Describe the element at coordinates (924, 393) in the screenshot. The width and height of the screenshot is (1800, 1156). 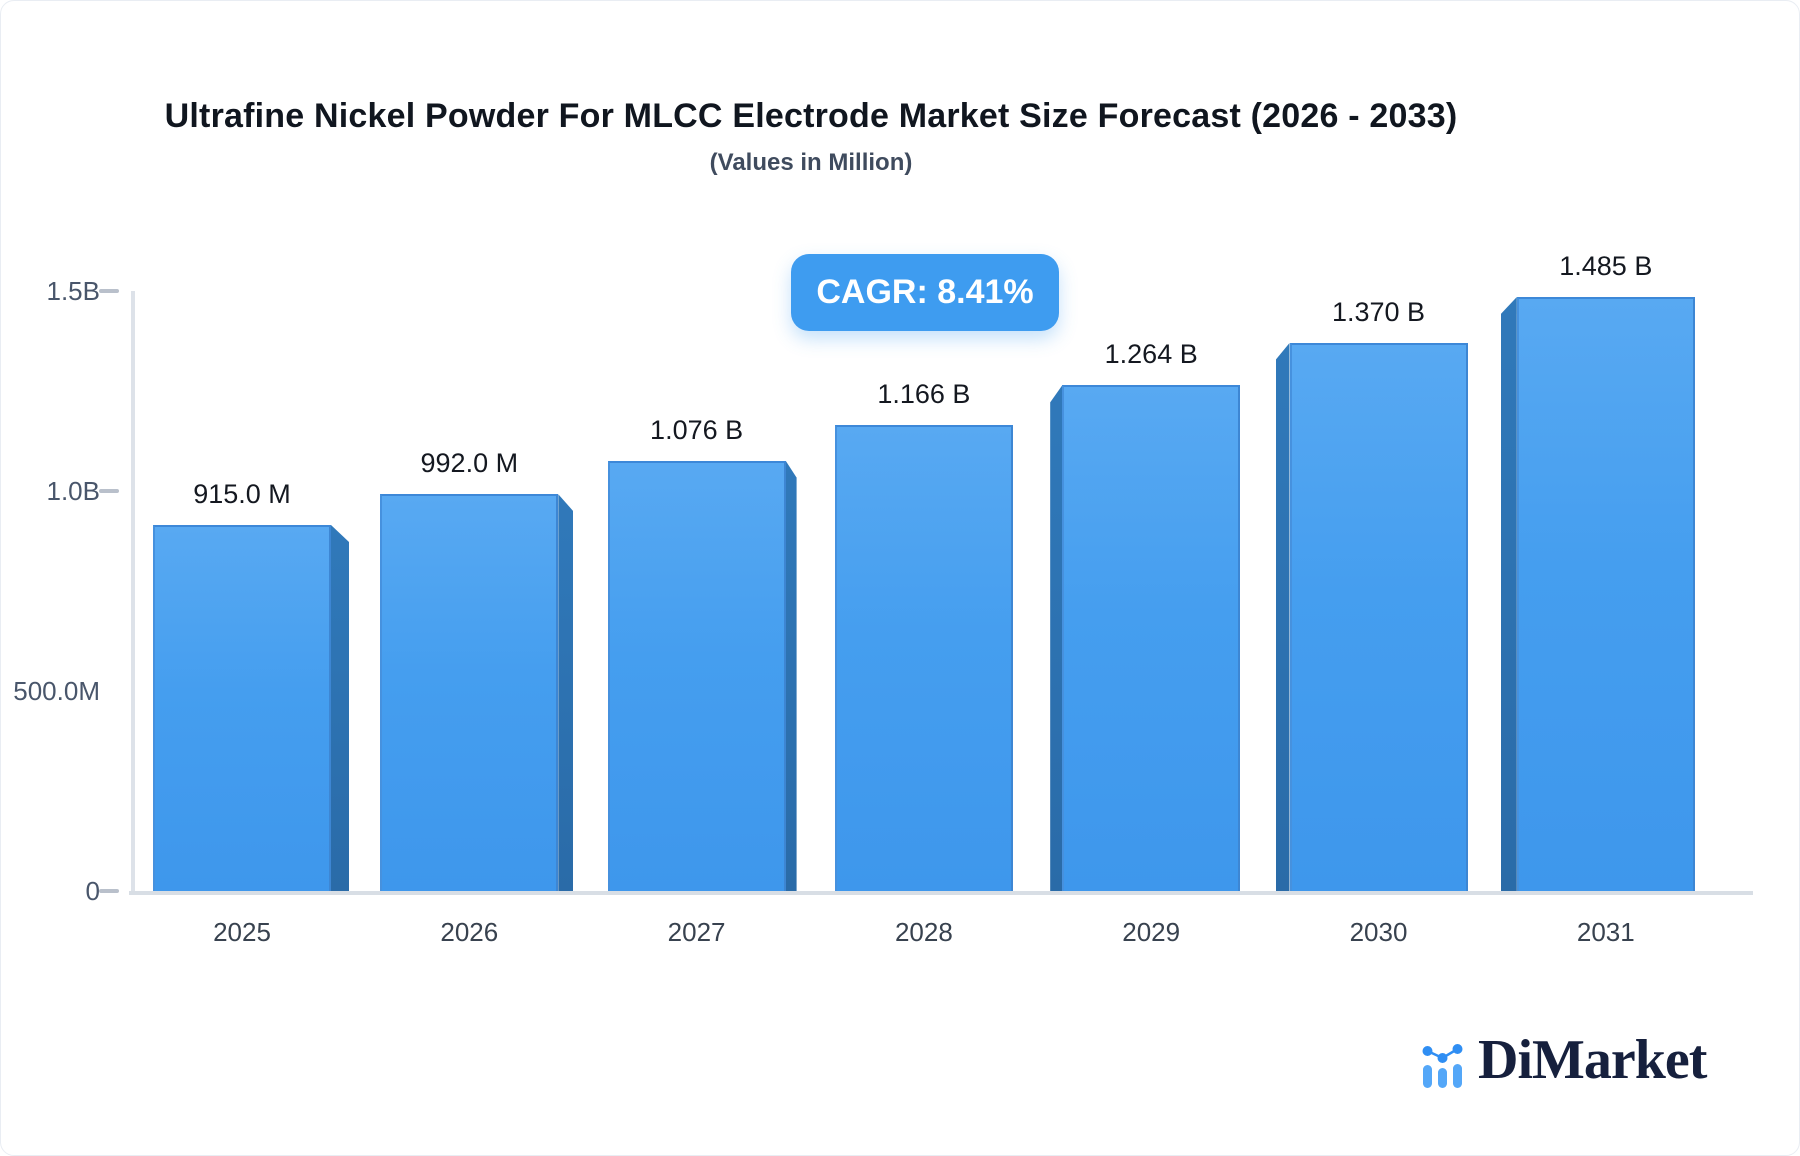
I see `bar-value-label: 1.166 B` at that location.